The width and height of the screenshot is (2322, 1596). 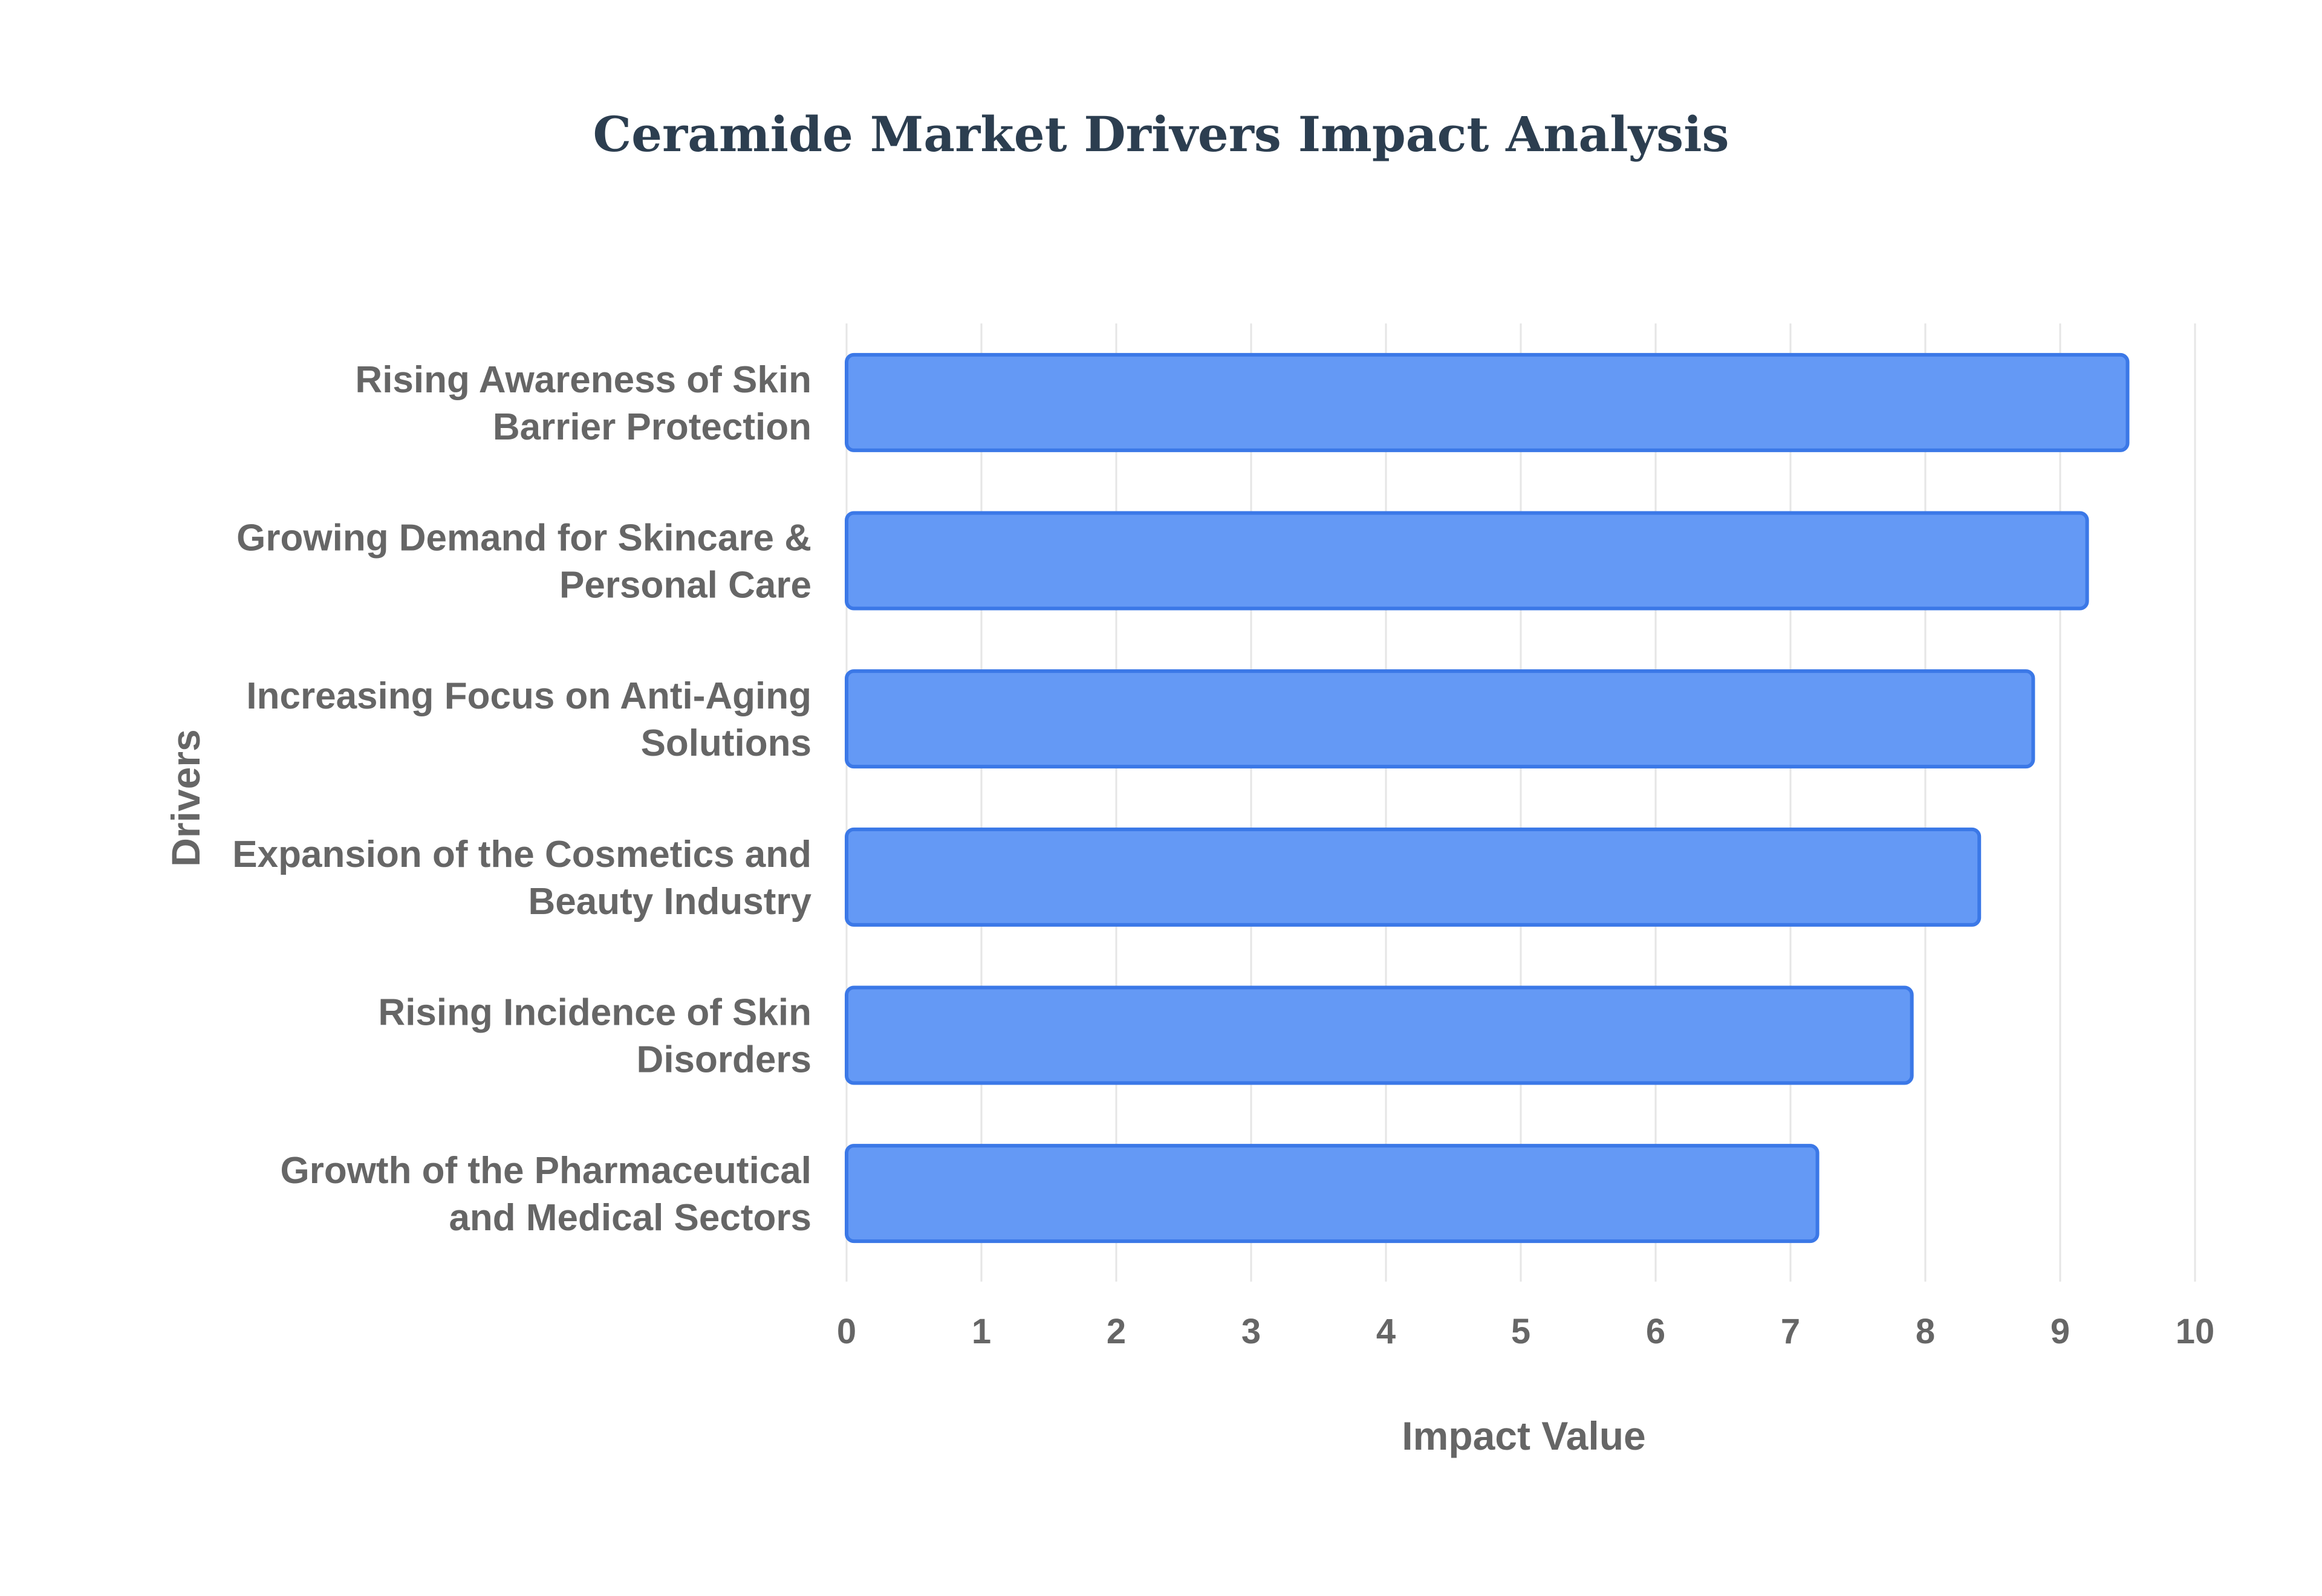 I want to click on x-tick-label: 1, so click(x=981, y=1331).